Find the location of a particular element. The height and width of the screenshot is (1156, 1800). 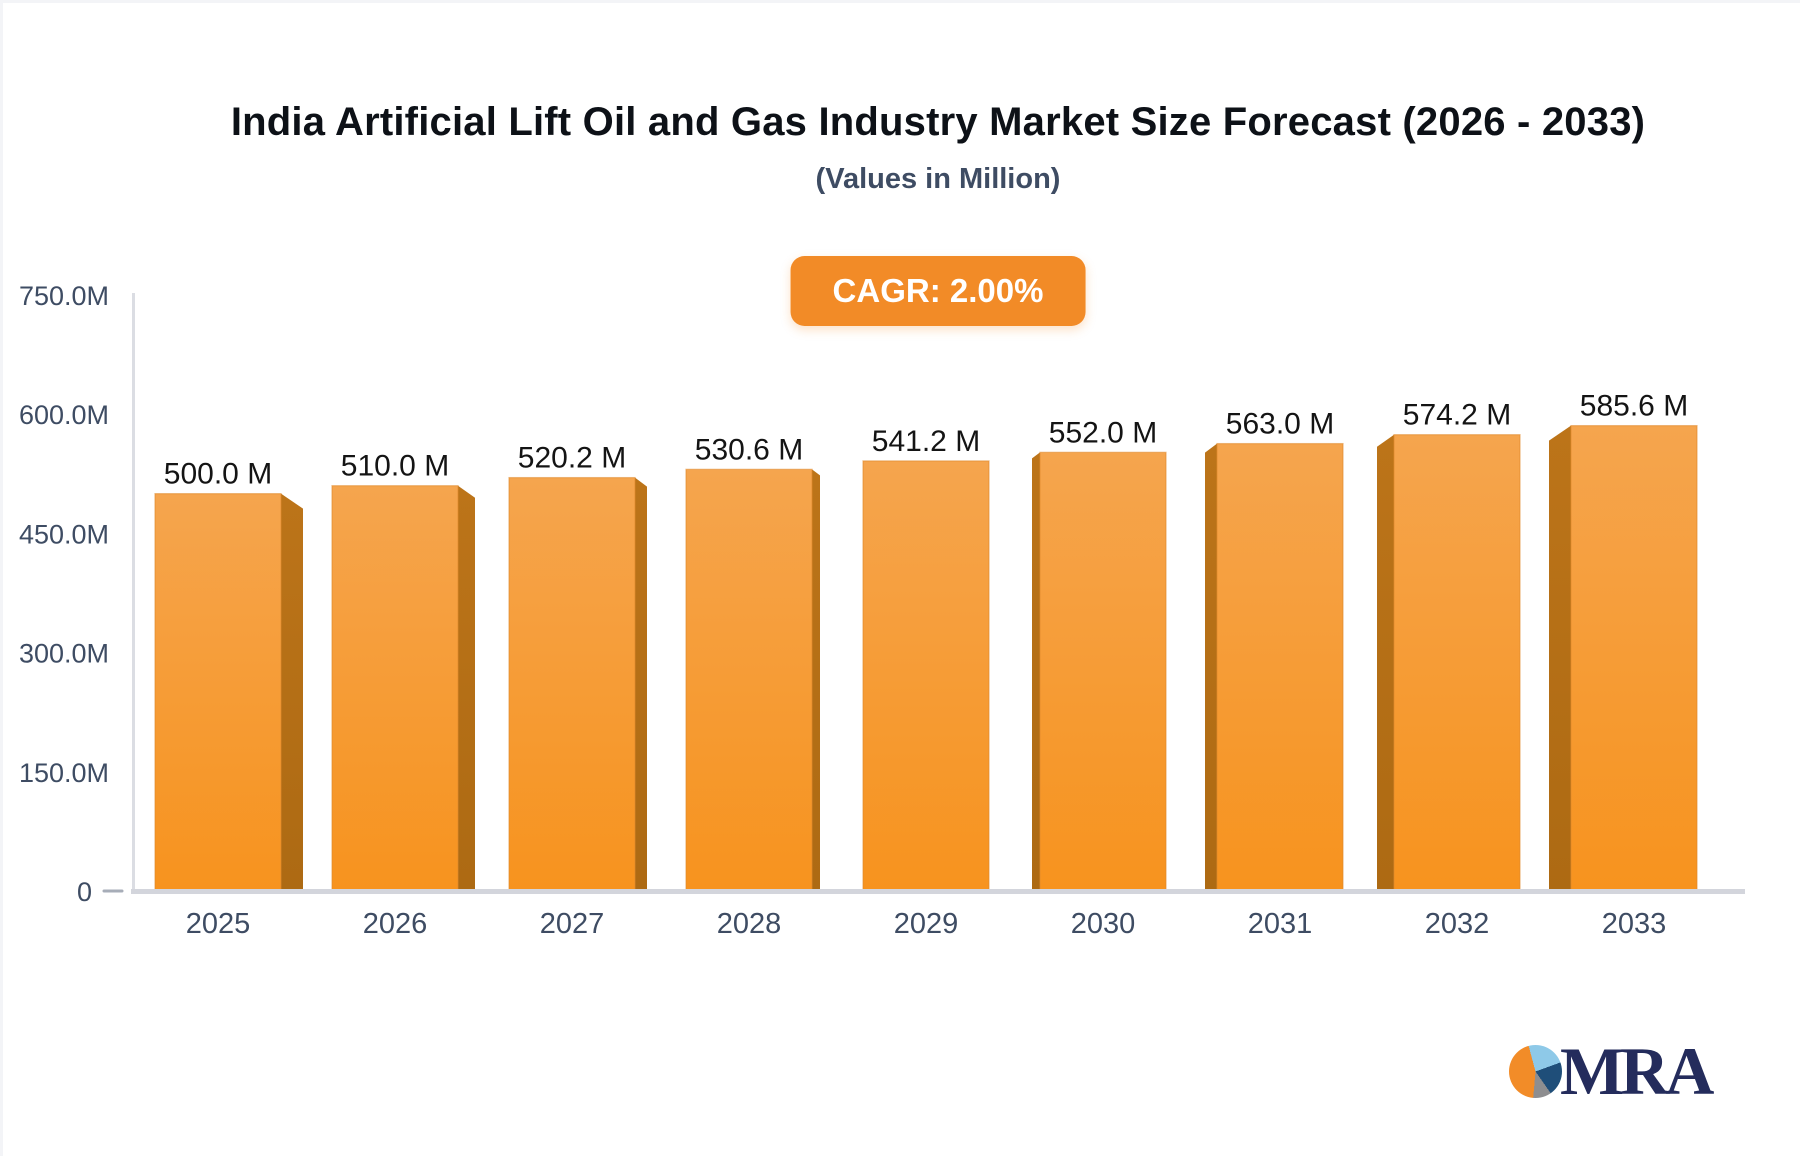

y-axis-tick-label: 300.0M is located at coordinates (64, 654).